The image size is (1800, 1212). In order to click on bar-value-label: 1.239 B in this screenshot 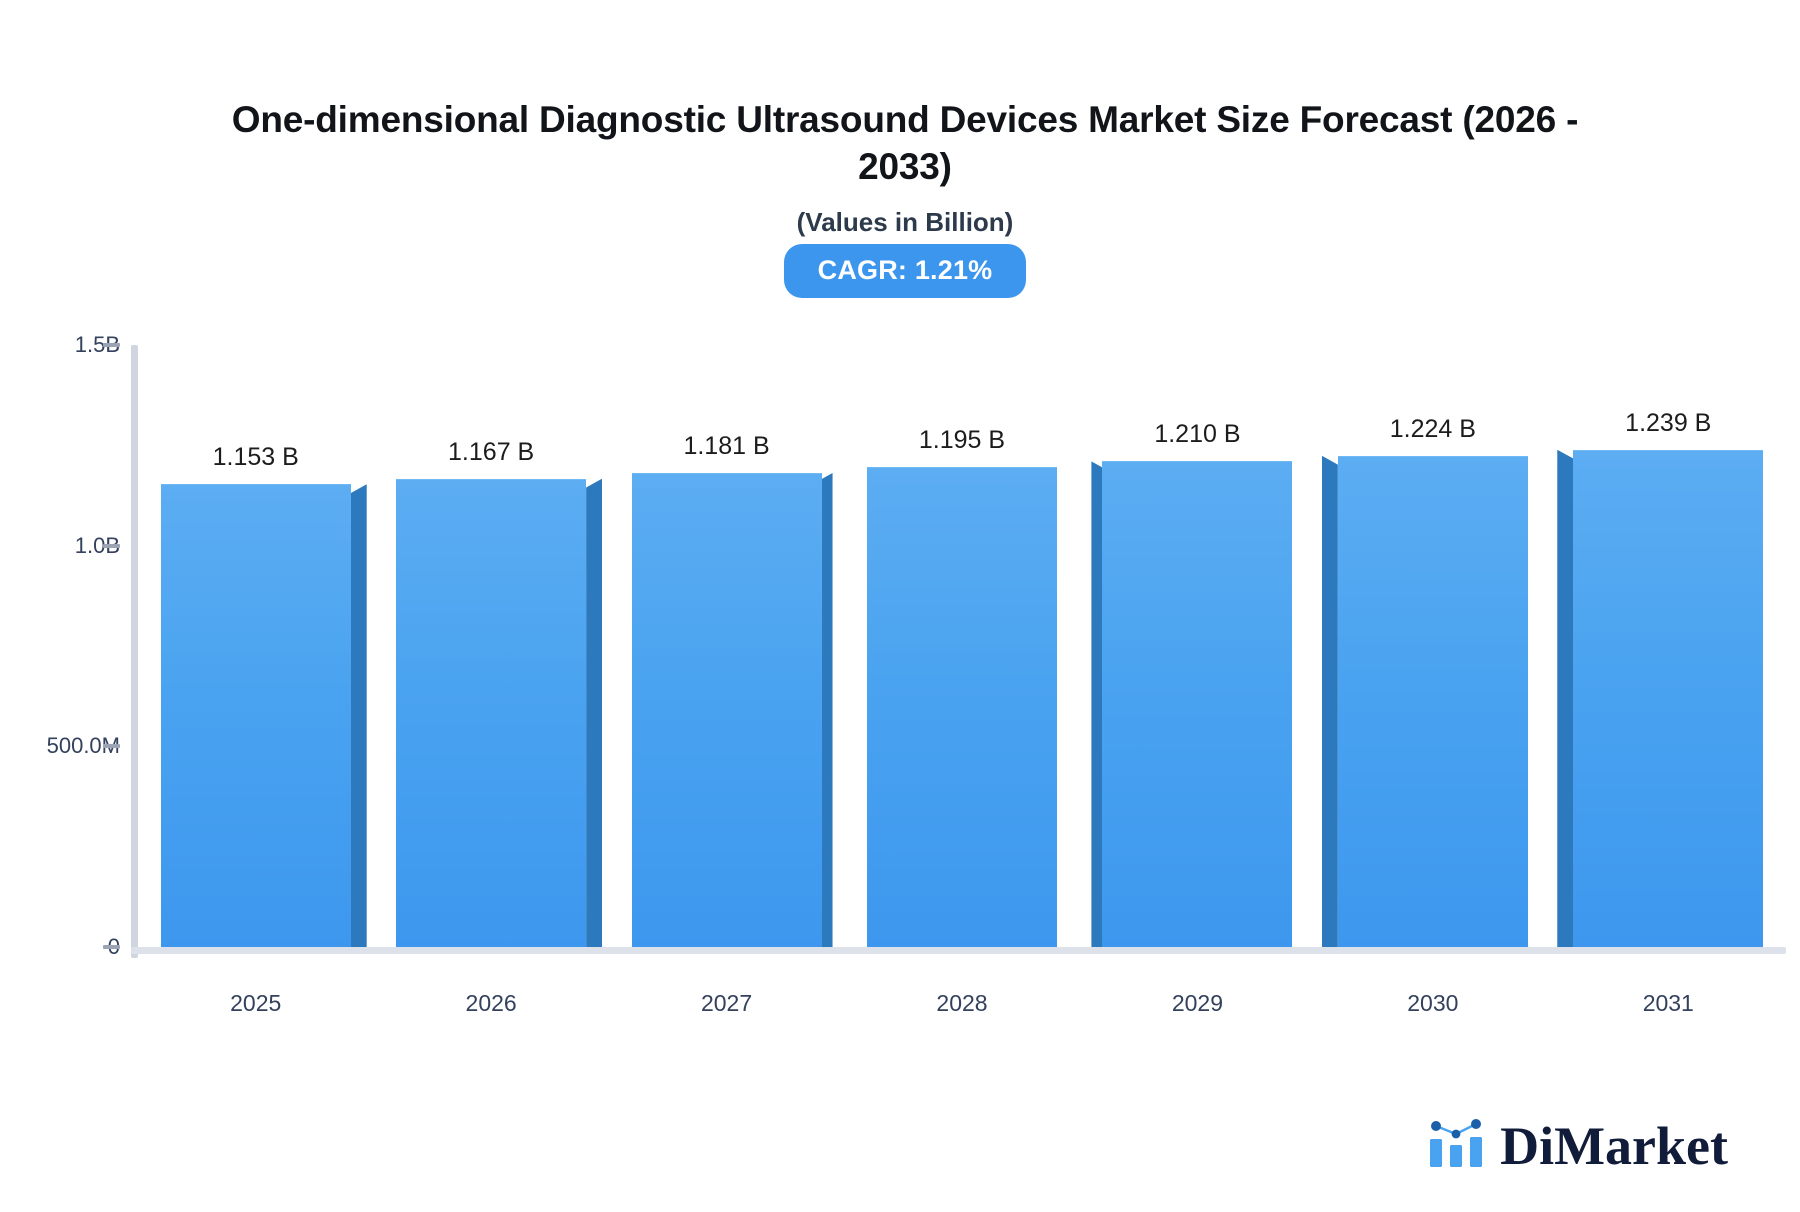, I will do `click(1668, 422)`.